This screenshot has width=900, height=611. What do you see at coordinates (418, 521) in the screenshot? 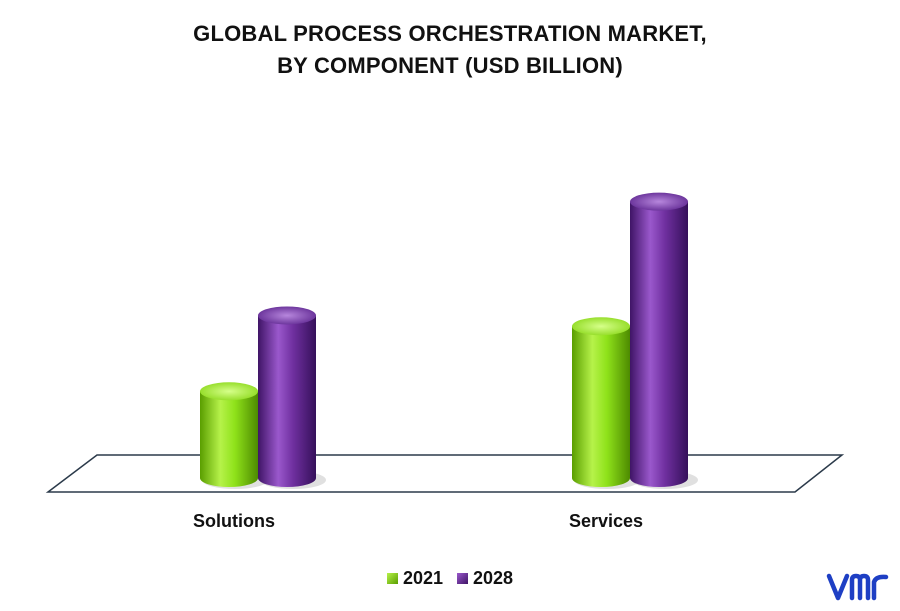
I see `category-labels: Solutions Services` at bounding box center [418, 521].